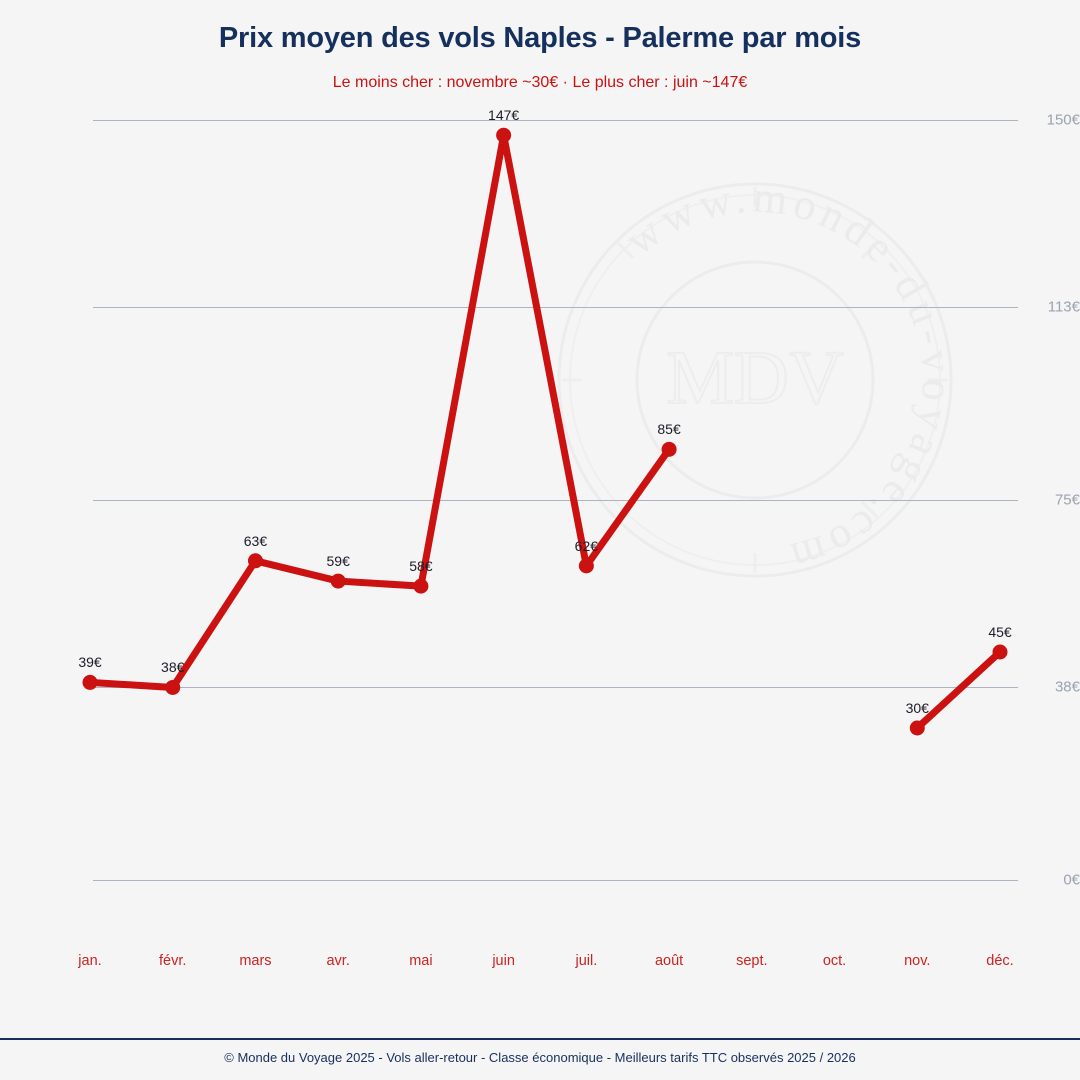 The image size is (1080, 1080). What do you see at coordinates (90, 662) in the screenshot?
I see `data-point-label: 39€` at bounding box center [90, 662].